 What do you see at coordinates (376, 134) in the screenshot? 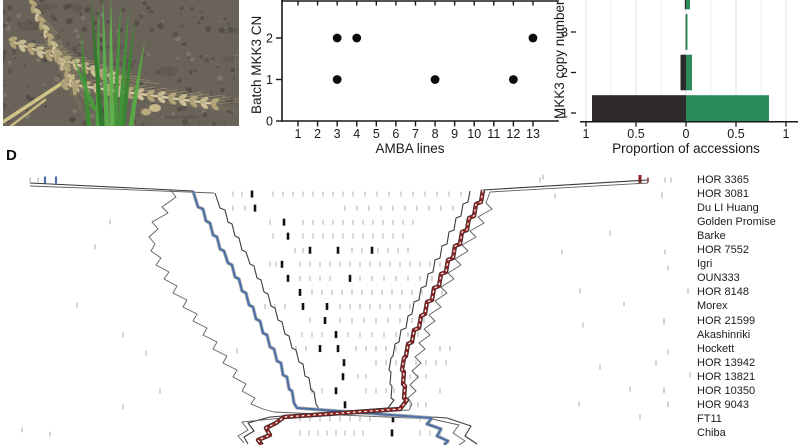
I see `scatter-x-tick-label: 5` at bounding box center [376, 134].